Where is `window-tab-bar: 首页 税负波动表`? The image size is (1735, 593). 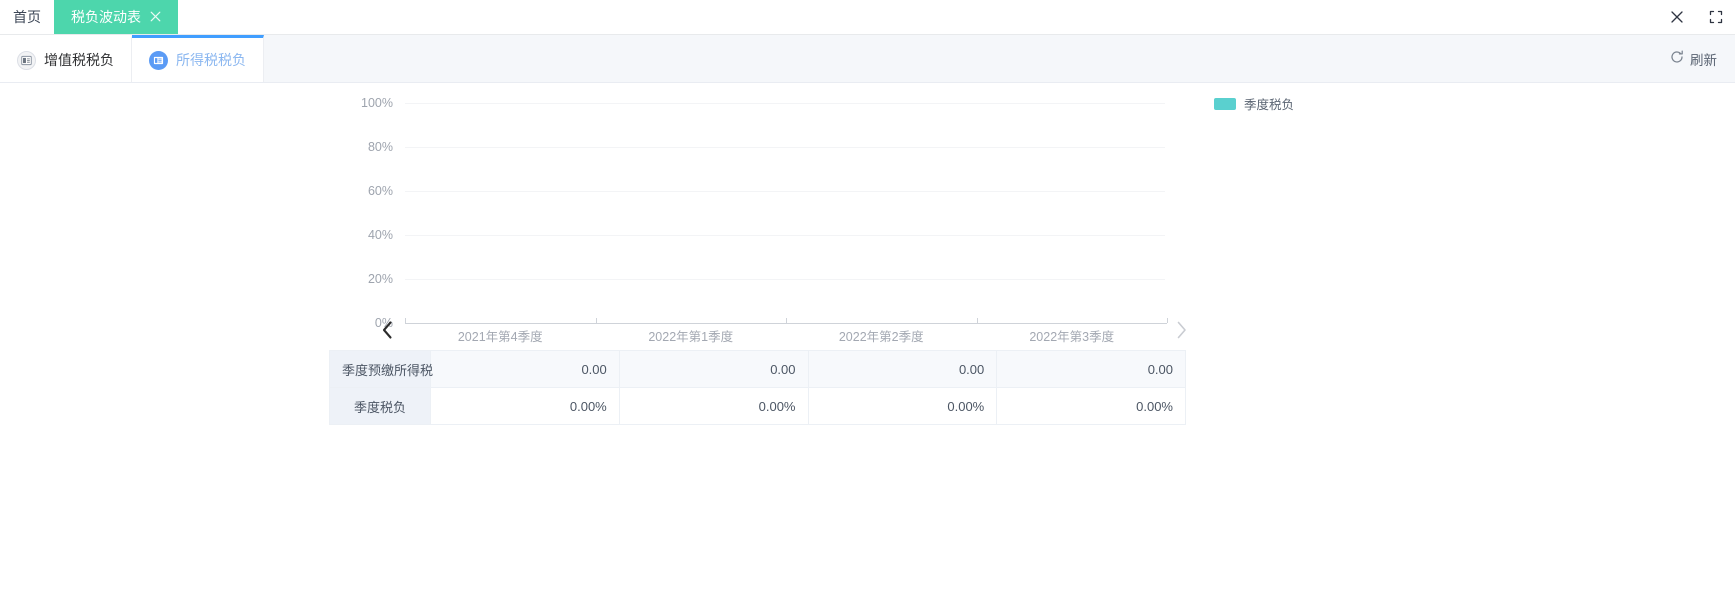
window-tab-bar: 首页 税负波动表 is located at coordinates (867, 17).